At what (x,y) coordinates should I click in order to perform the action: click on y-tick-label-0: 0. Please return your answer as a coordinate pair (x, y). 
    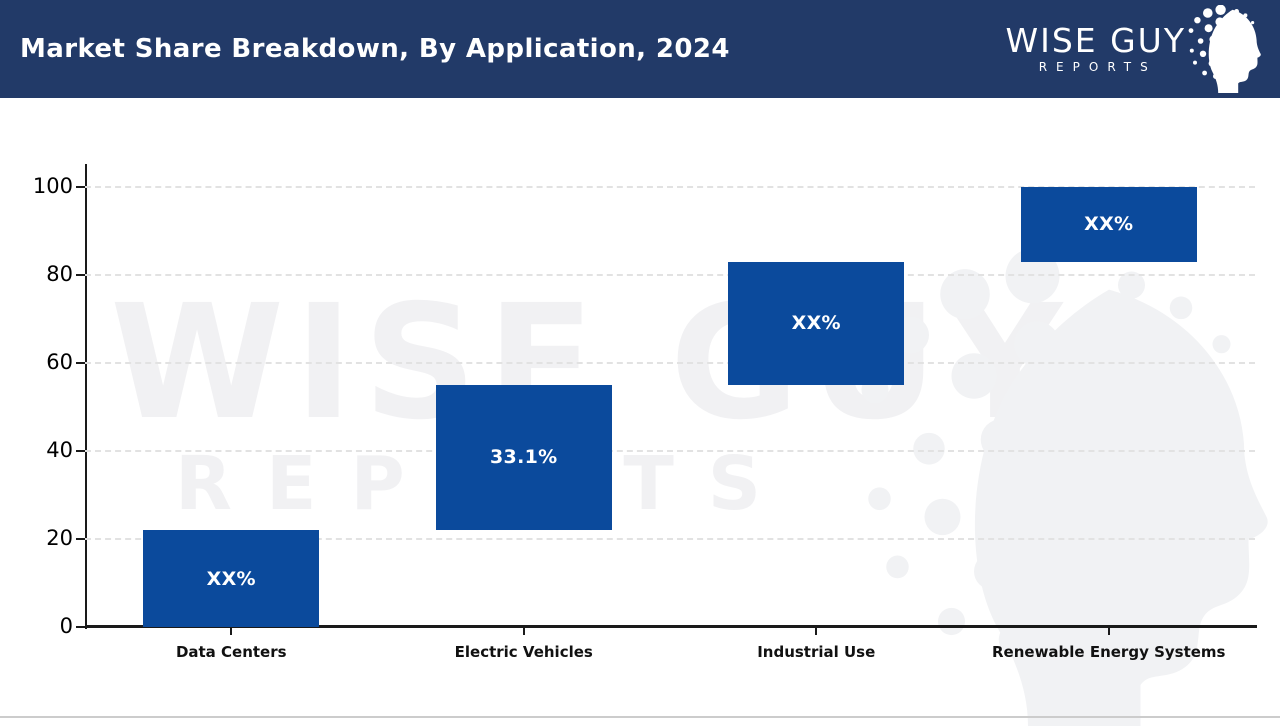
    Looking at the image, I should click on (66, 626).